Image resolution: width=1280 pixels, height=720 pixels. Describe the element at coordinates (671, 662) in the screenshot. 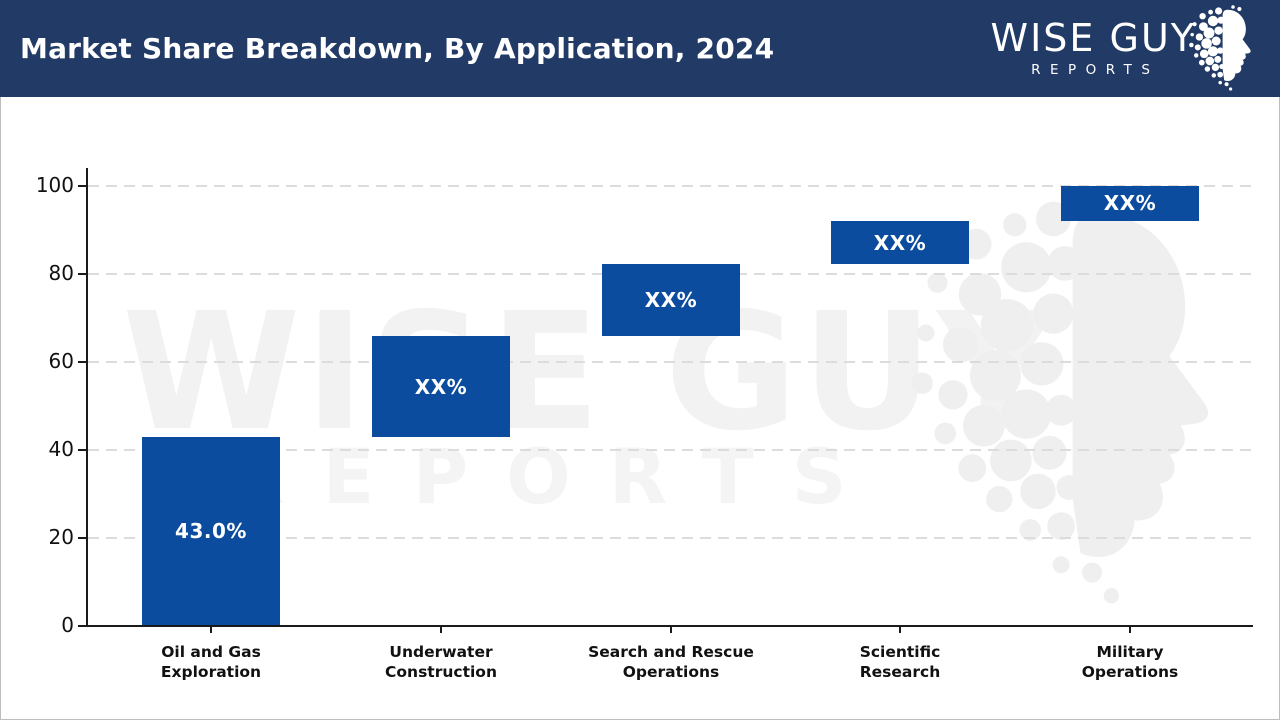

I see `x-axis-label: Search and Rescue Operations` at that location.